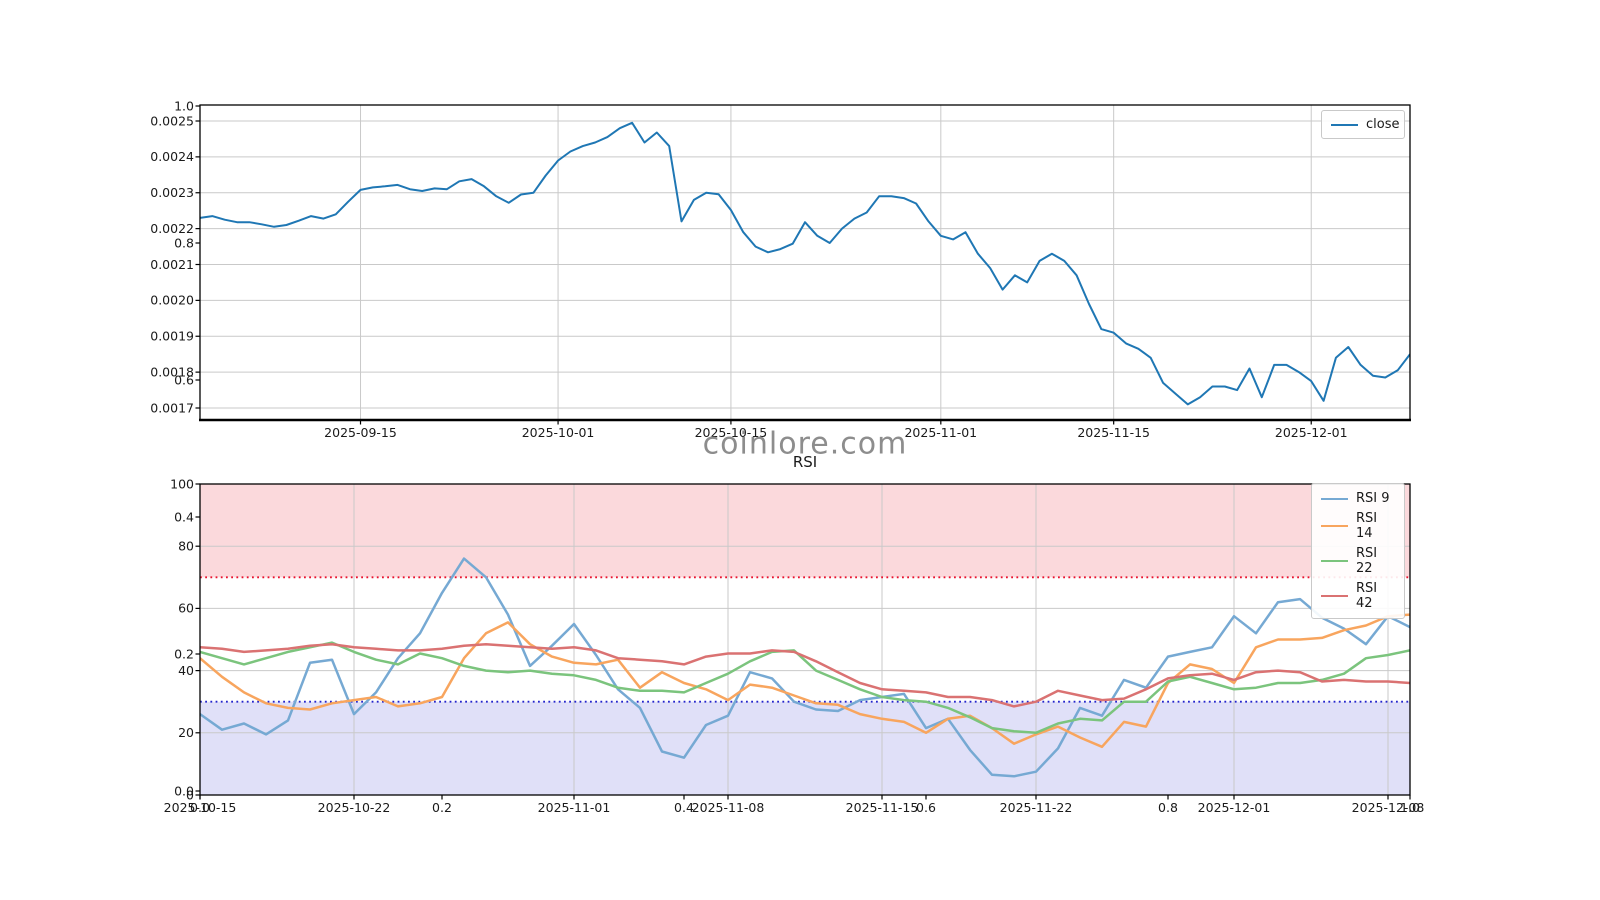  I want to click on overlay-x-tick-label: 0.8, so click(1168, 807).